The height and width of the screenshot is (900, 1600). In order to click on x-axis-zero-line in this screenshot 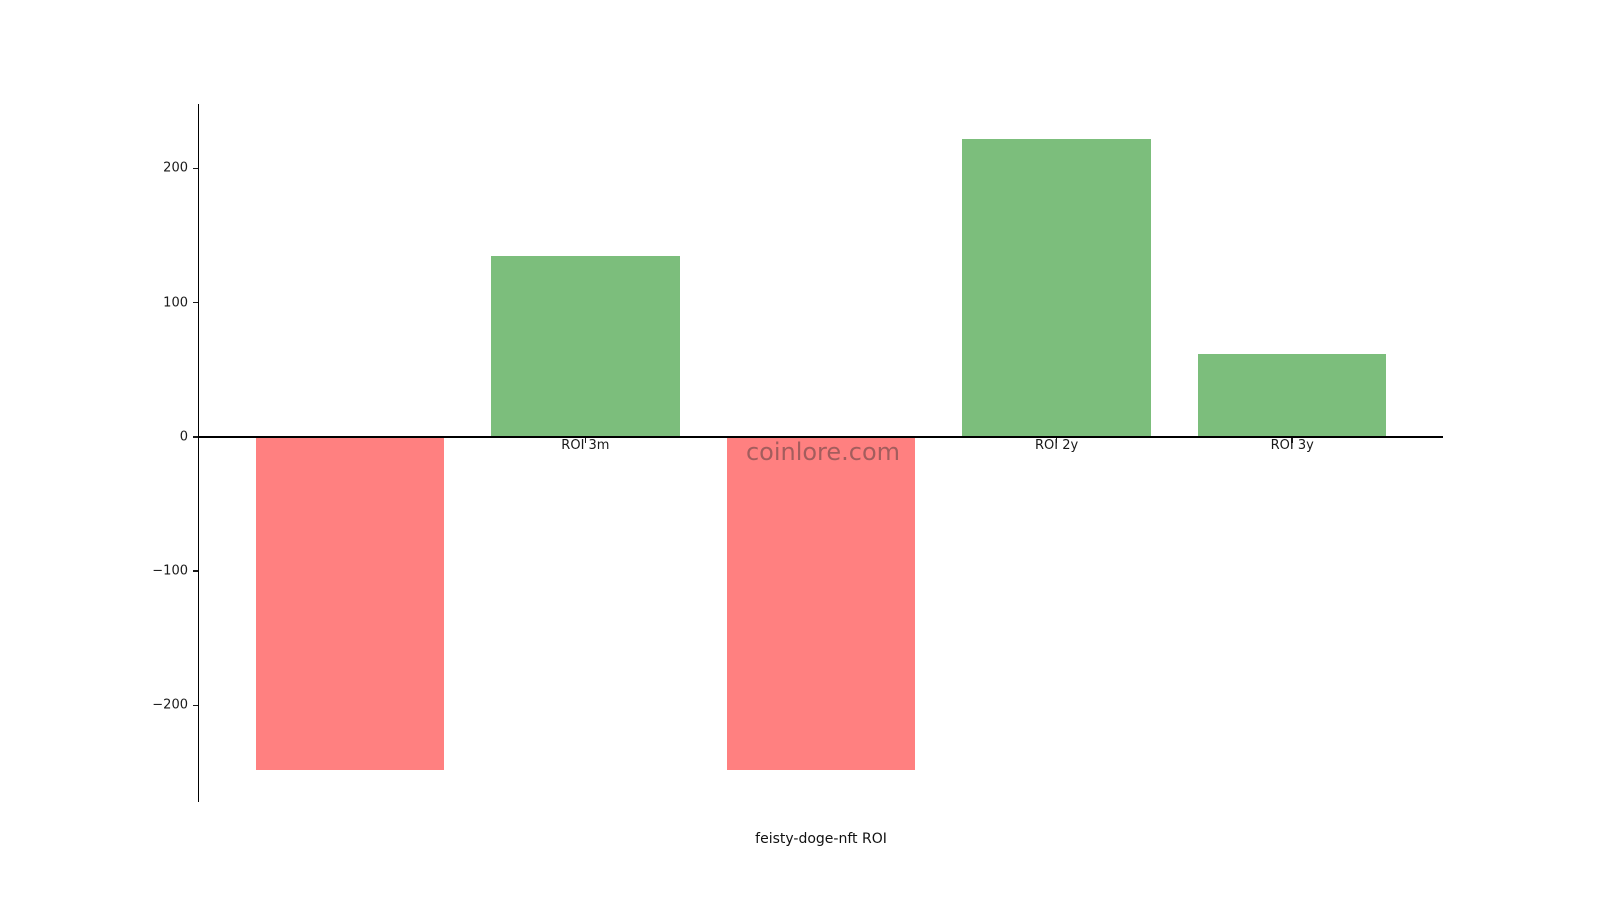, I will do `click(820, 437)`.